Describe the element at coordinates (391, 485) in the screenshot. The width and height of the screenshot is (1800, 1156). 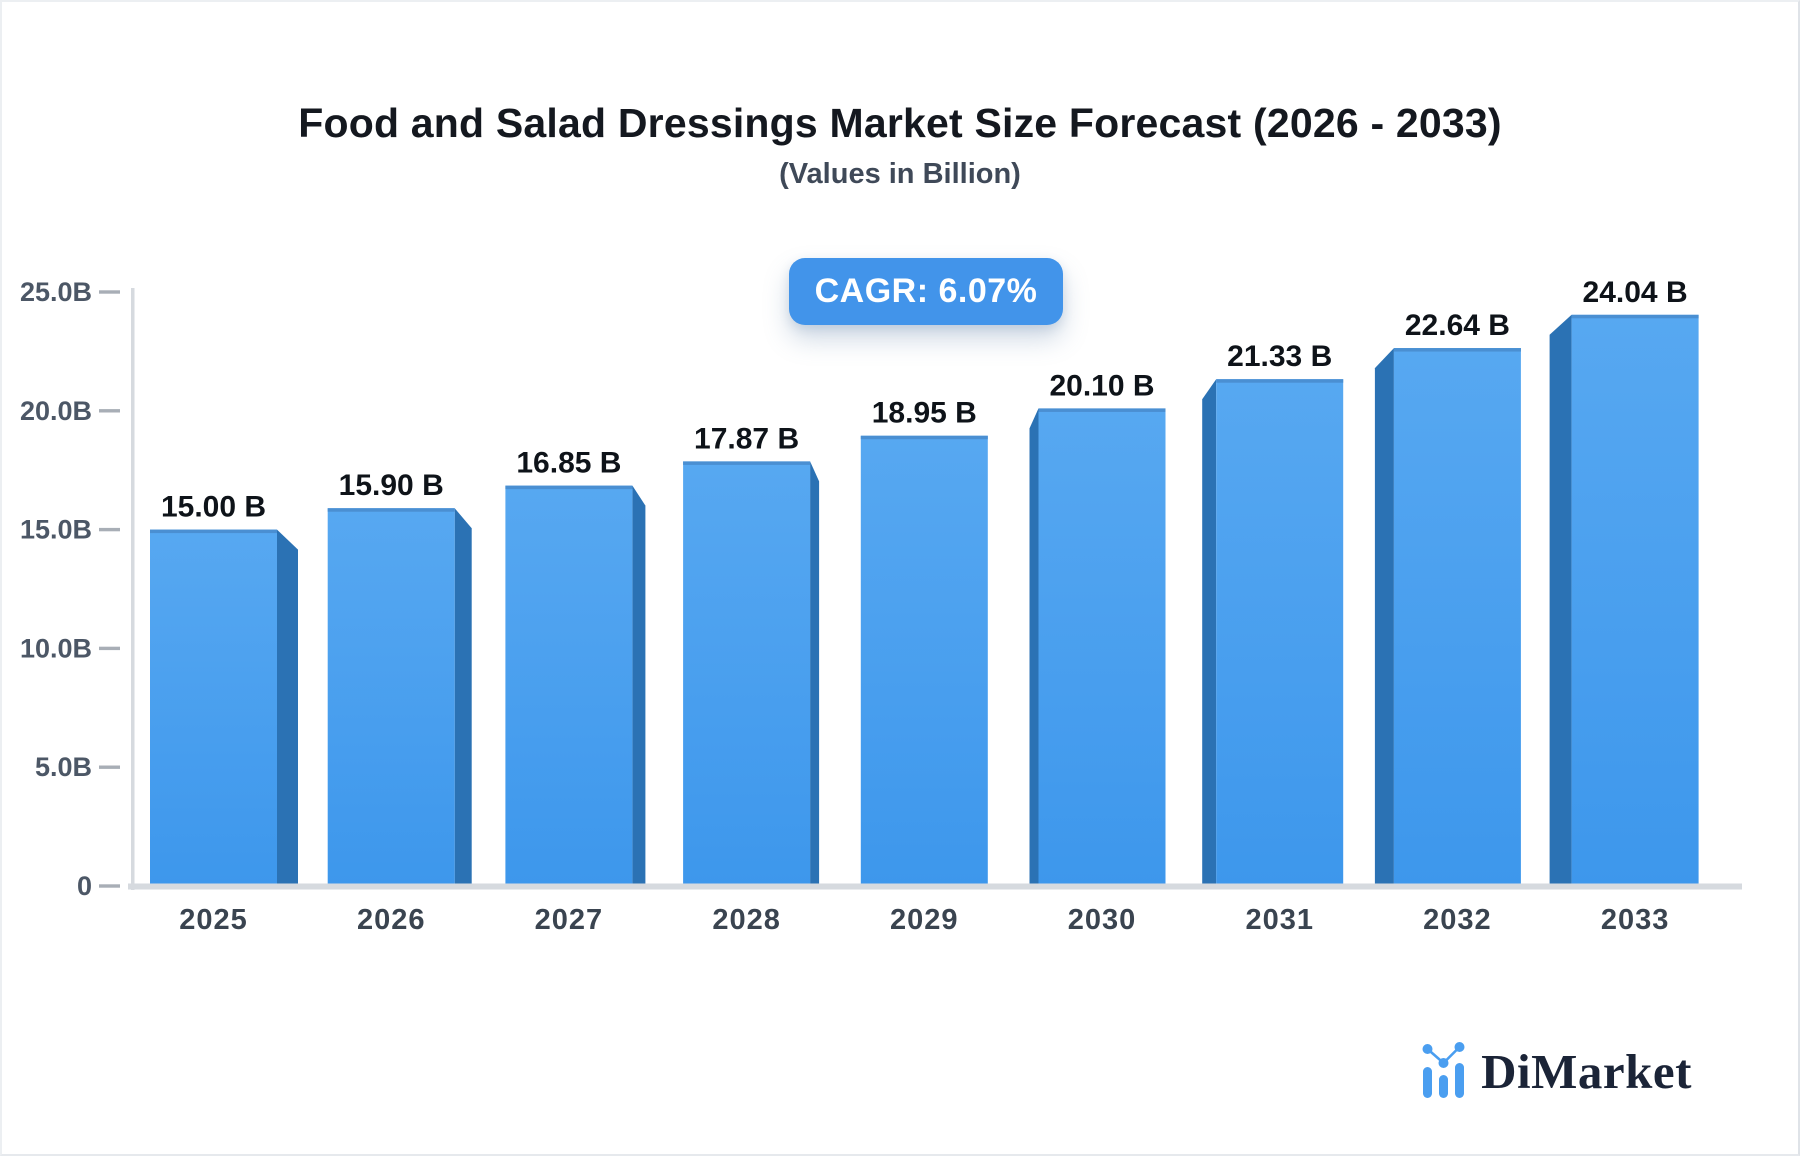
I see `bar-value-label: 15.90 B` at that location.